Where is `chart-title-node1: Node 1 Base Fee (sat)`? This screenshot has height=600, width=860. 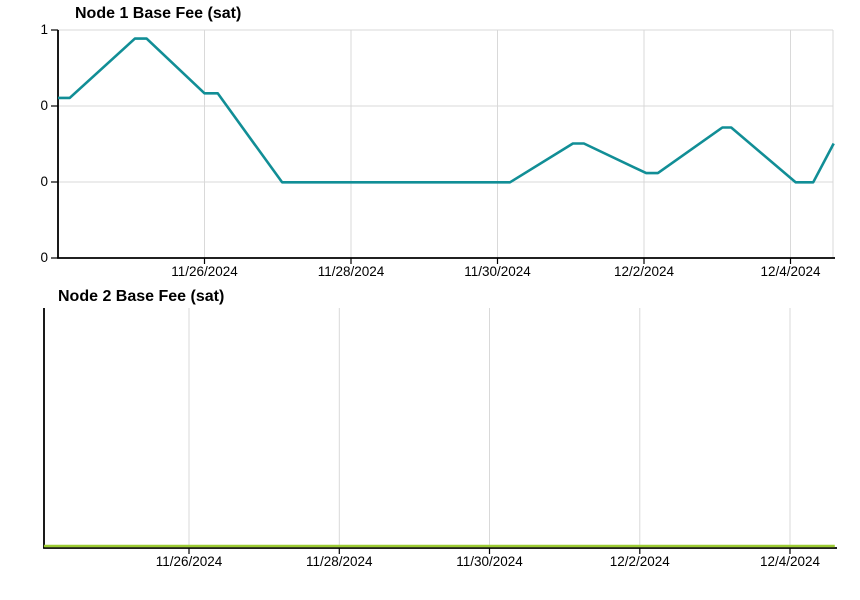 chart-title-node1: Node 1 Base Fee (sat) is located at coordinates (158, 13).